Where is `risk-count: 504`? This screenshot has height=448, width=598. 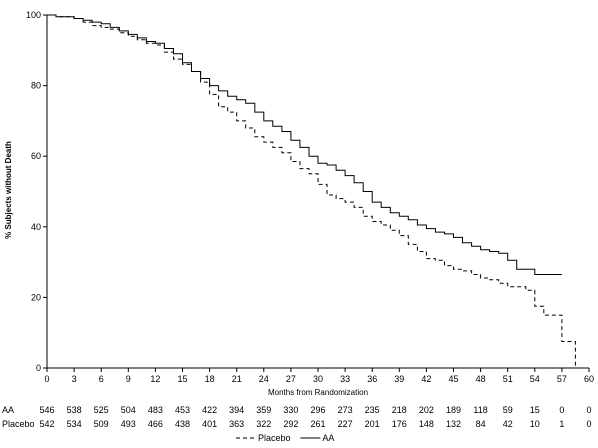
risk-count: 504 is located at coordinates (128, 410).